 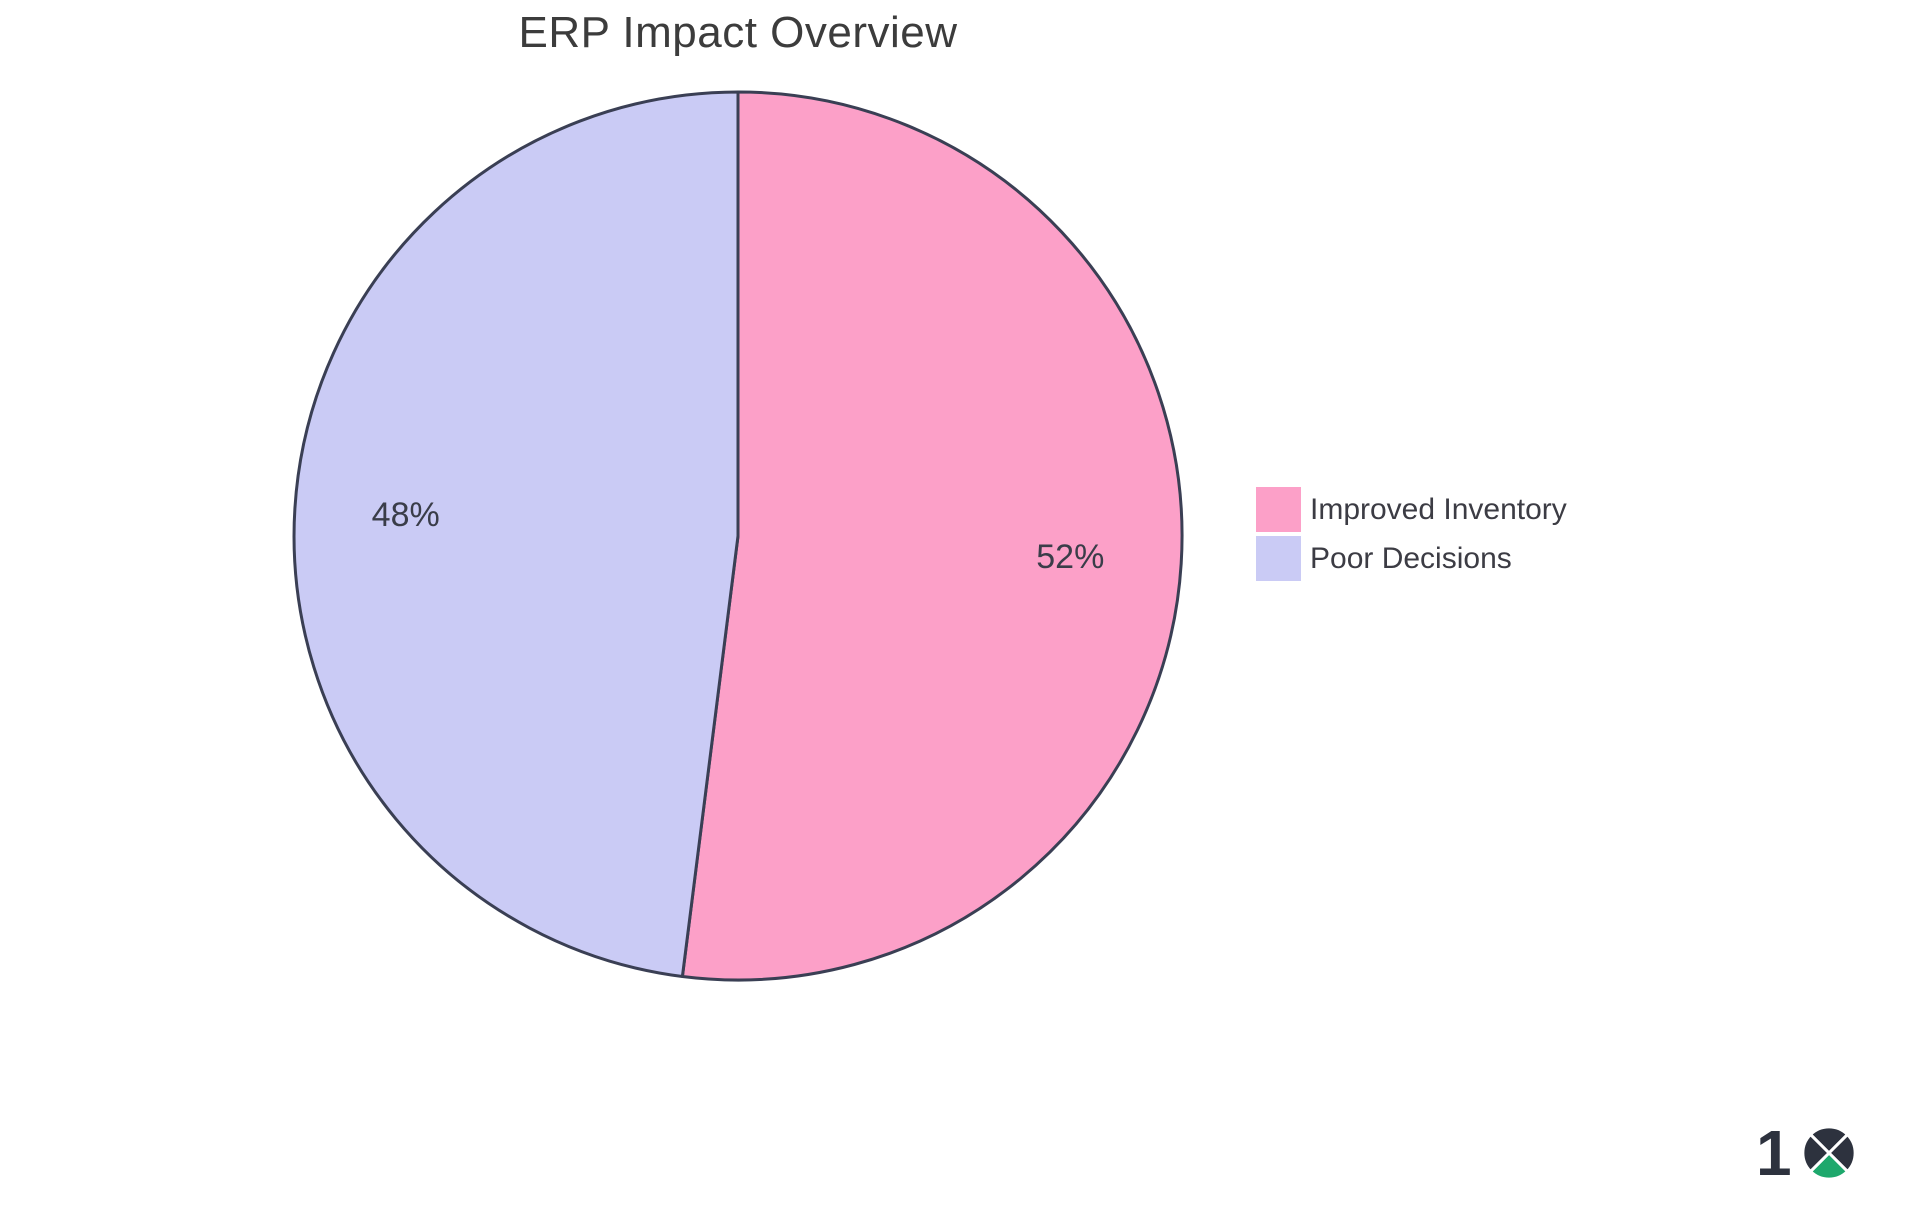 I want to click on x-cross-circle-icon, so click(x=1828, y=1153).